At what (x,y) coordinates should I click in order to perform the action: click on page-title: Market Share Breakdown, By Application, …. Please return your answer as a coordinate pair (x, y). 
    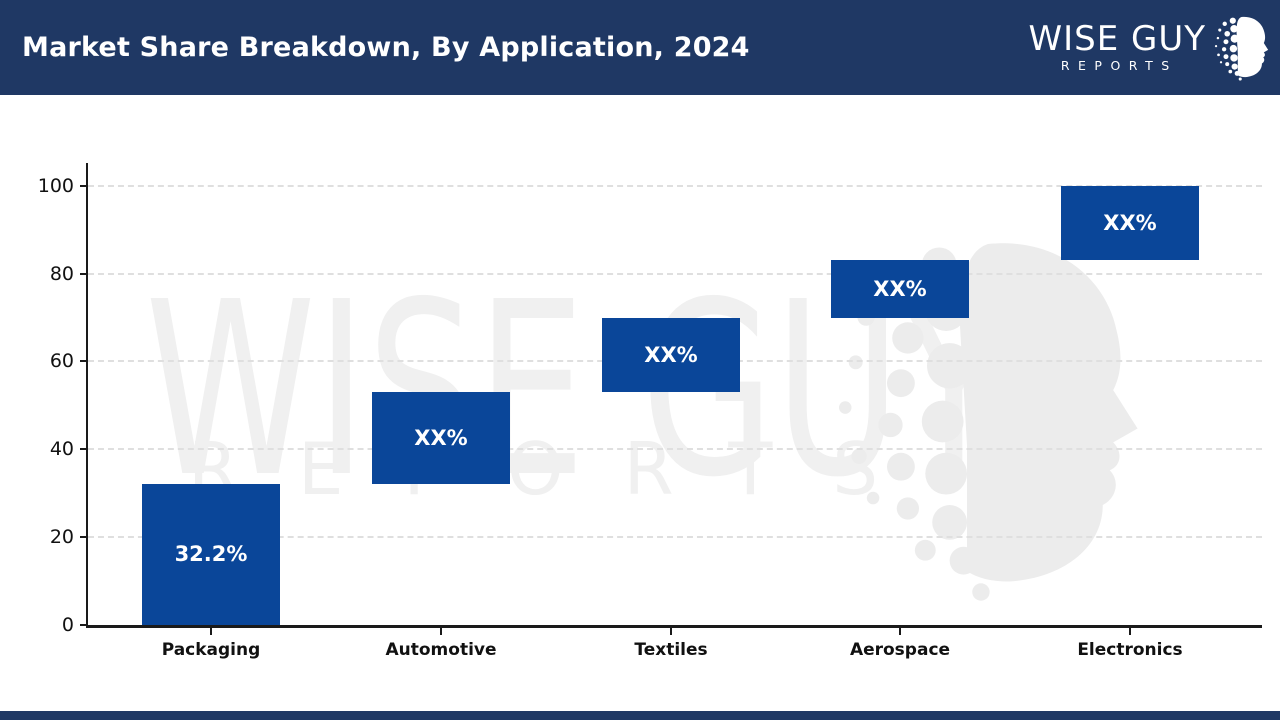
    Looking at the image, I should click on (386, 47).